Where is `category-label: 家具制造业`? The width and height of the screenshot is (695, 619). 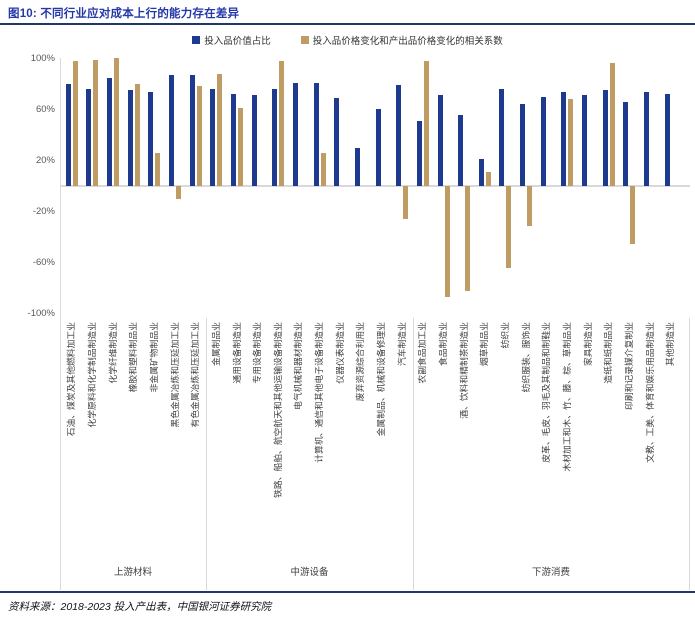
category-label: 家具制造业 is located at coordinates (587, 344).